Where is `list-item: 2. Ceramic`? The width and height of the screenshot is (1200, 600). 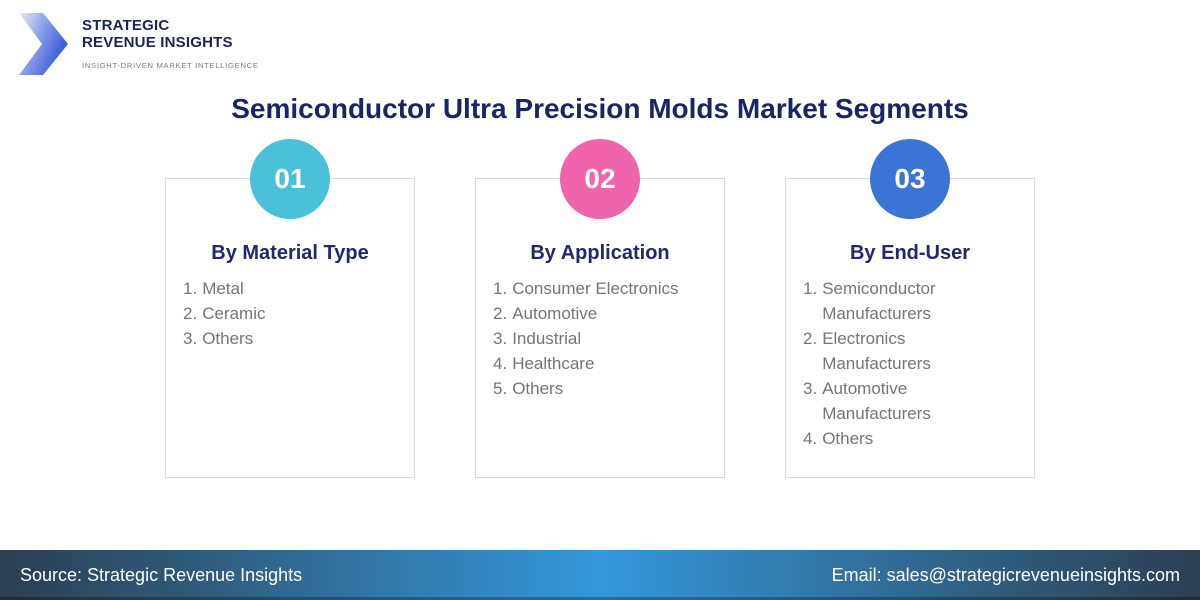 list-item: 2. Ceramic is located at coordinates (290, 313).